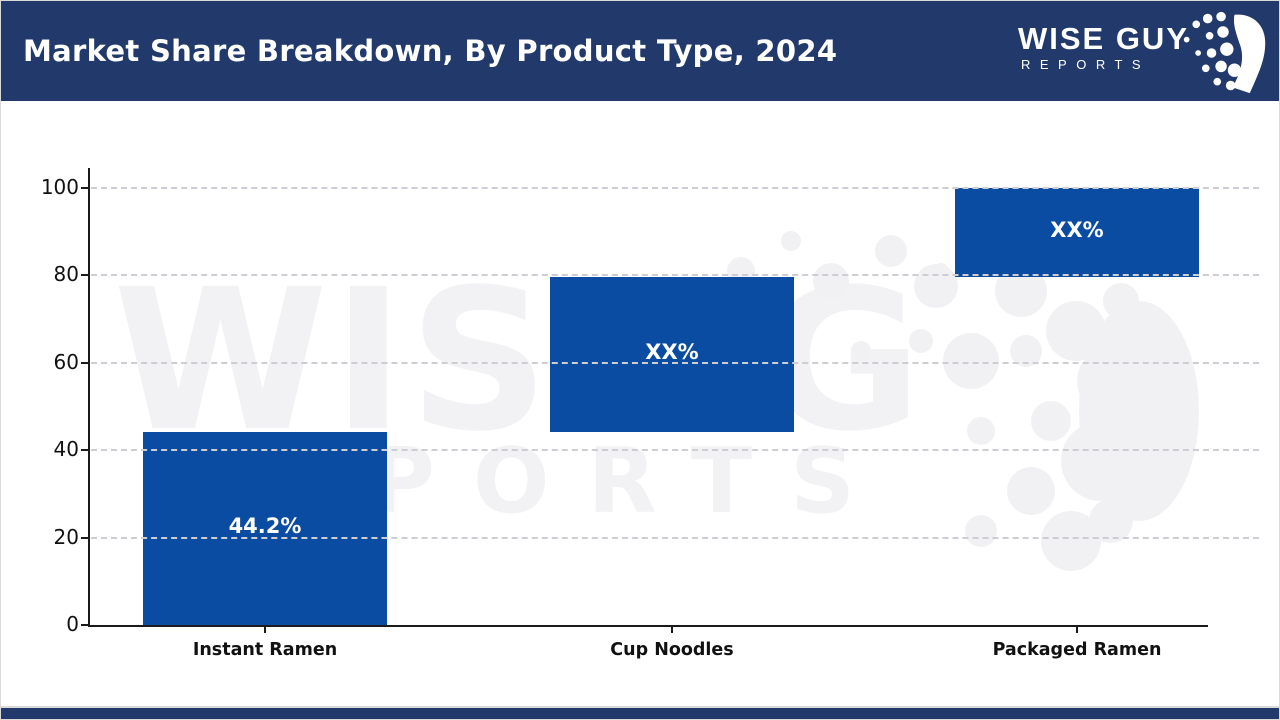  Describe the element at coordinates (1103, 38) in the screenshot. I see `logo-wiseguy-label: WISE GUY` at that location.